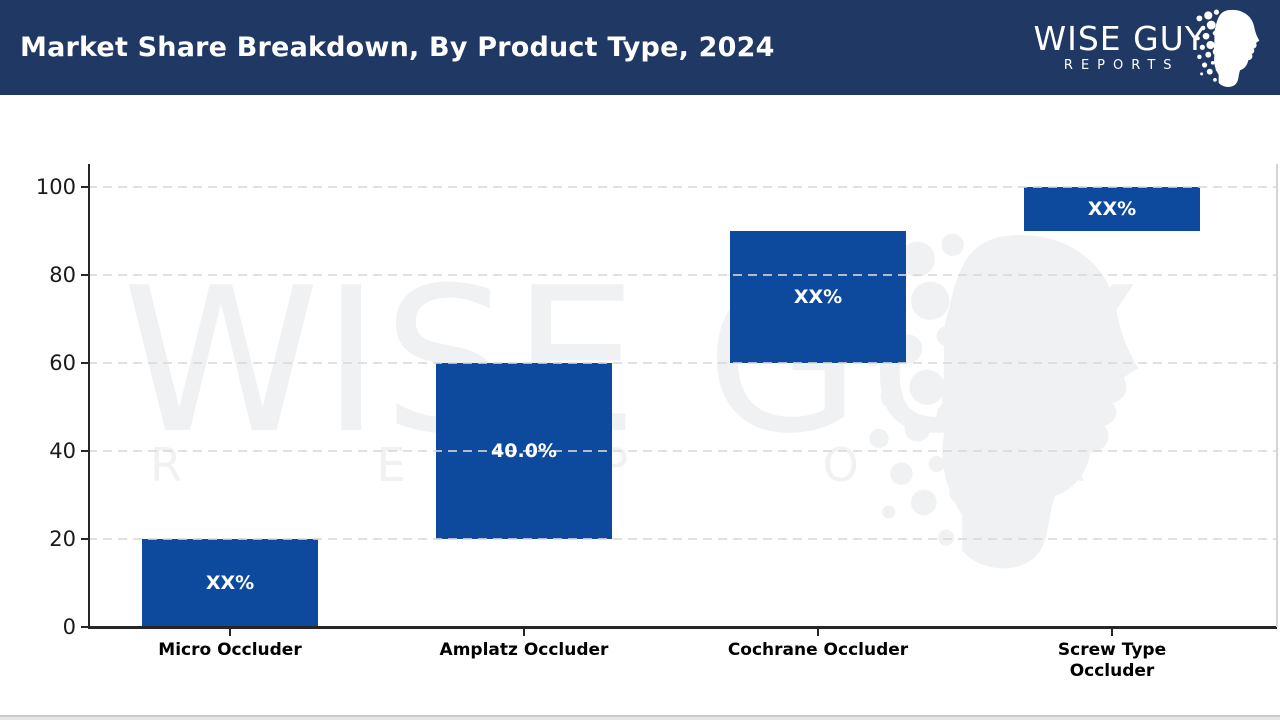  I want to click on y-tick-label: 80, so click(62, 275).